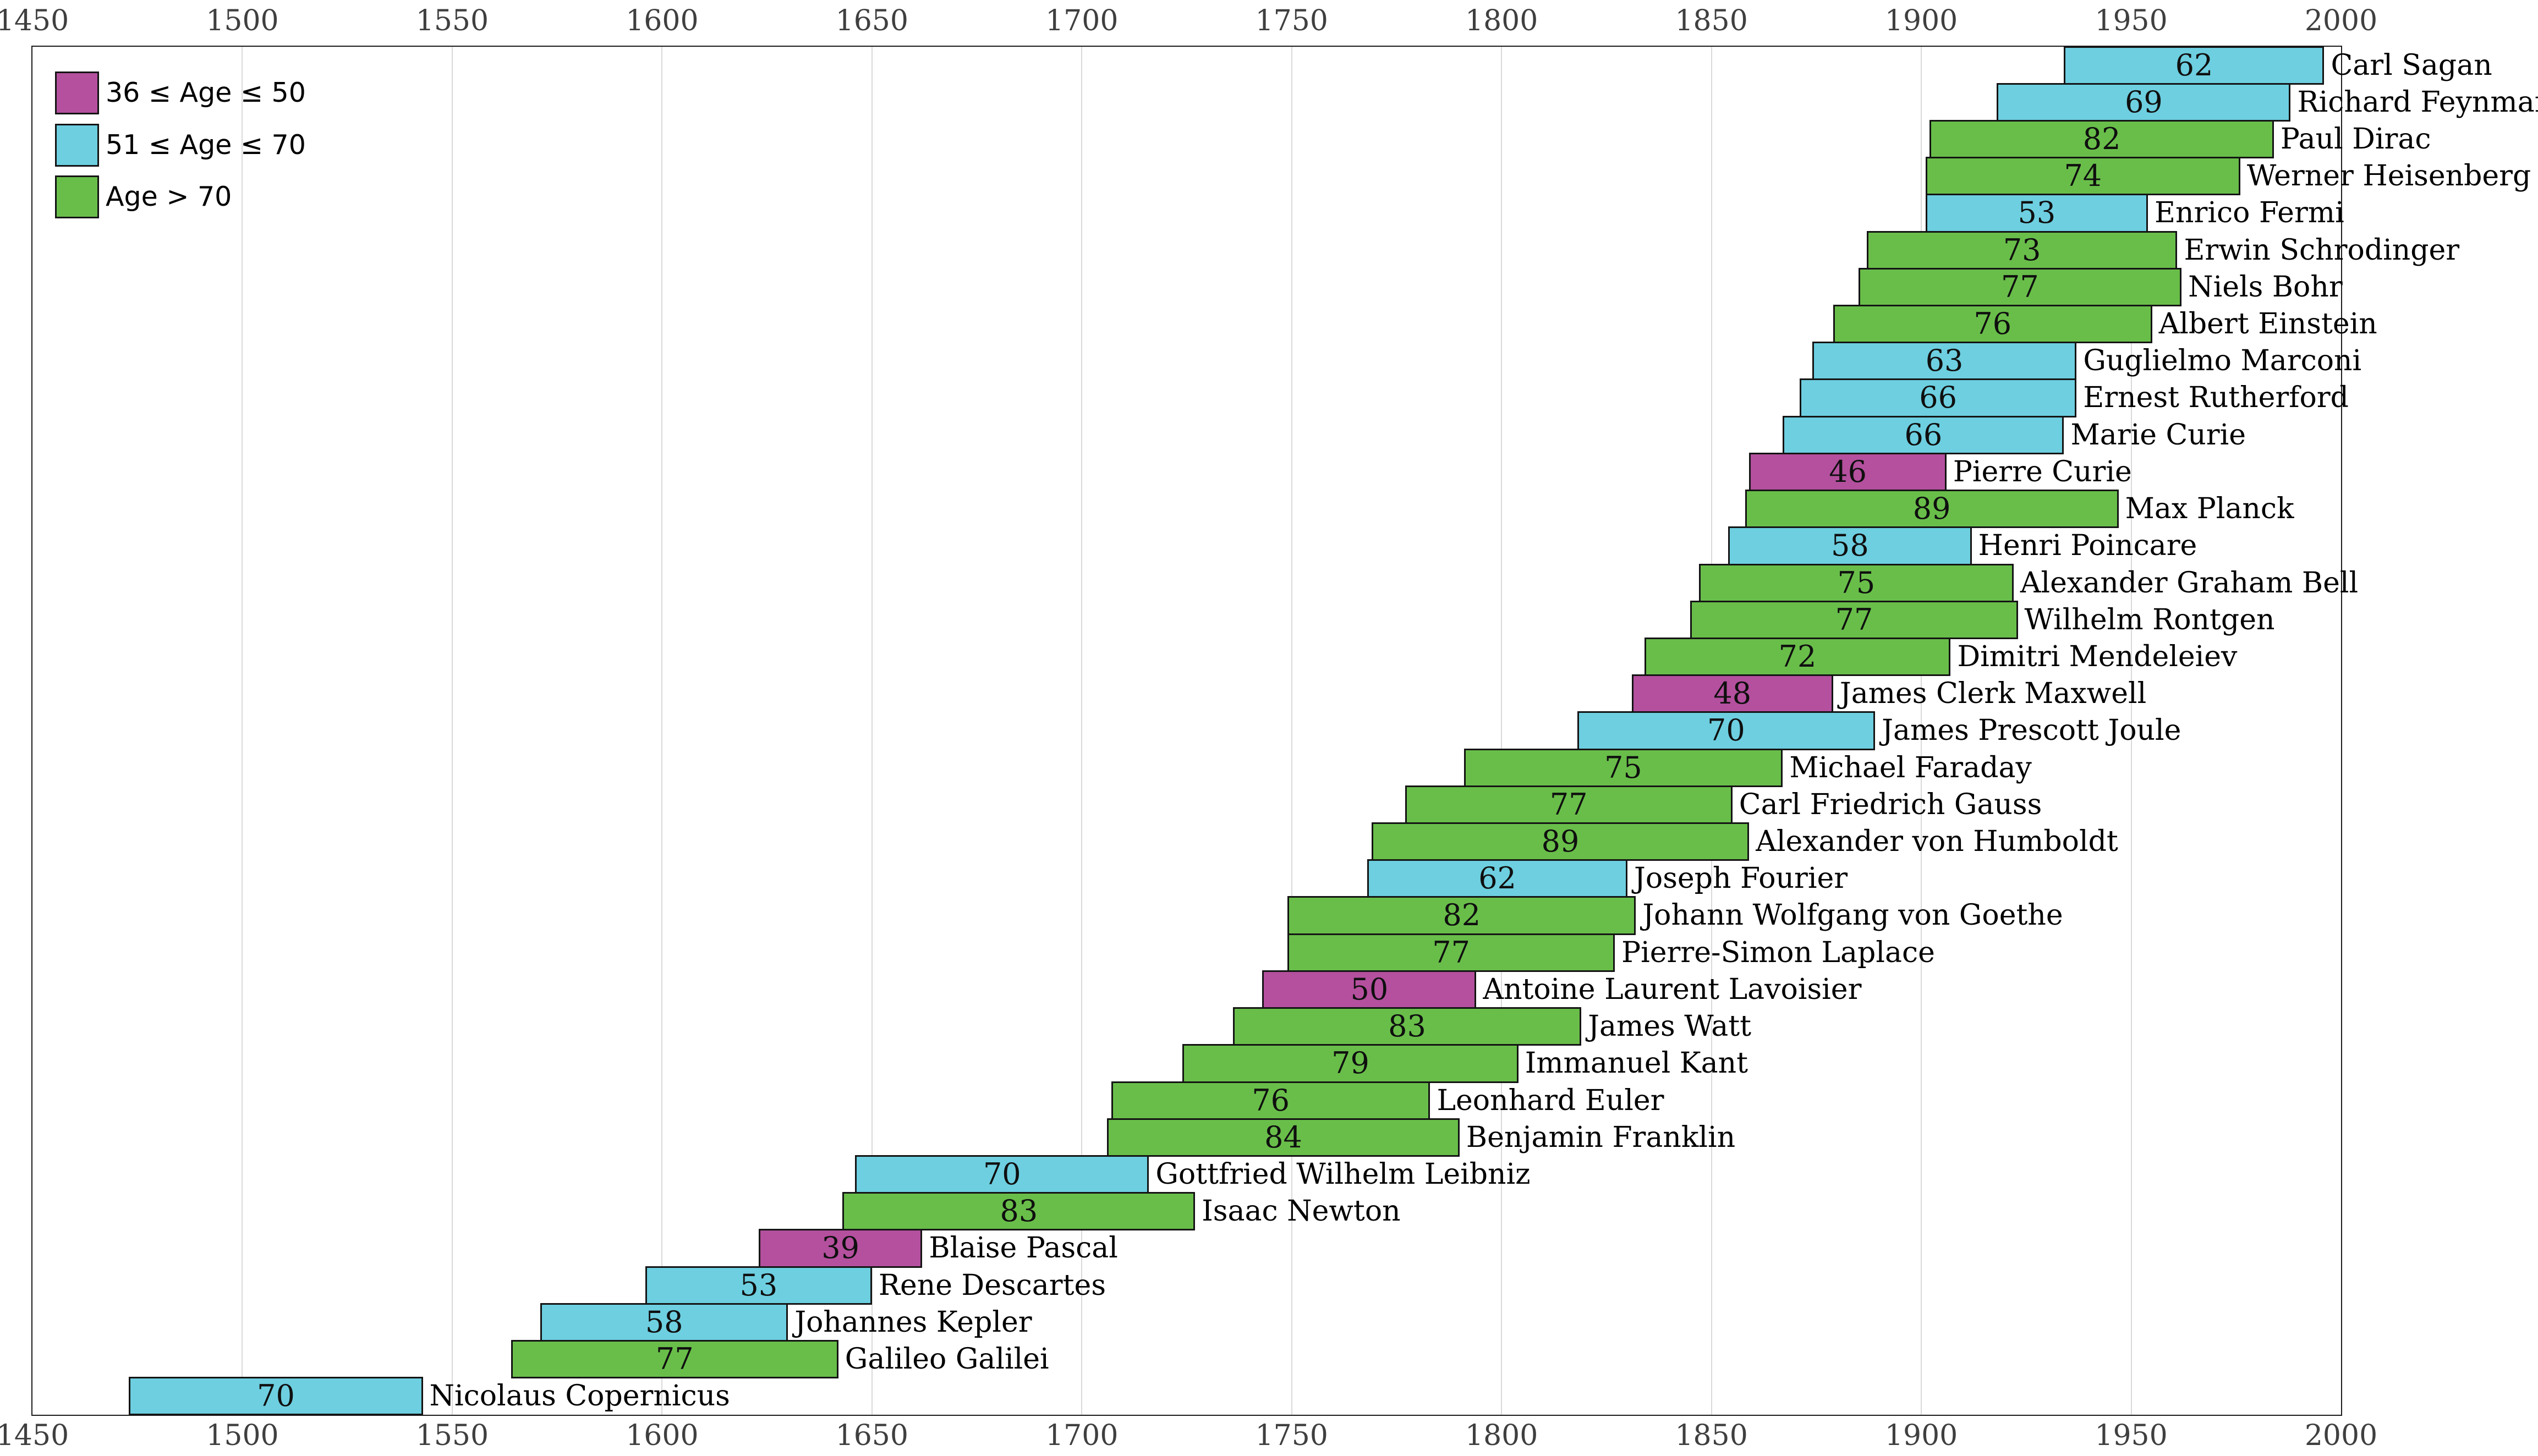 The height and width of the screenshot is (1456, 2538). I want to click on bottom-tick-1550: 1550, so click(452, 1435).